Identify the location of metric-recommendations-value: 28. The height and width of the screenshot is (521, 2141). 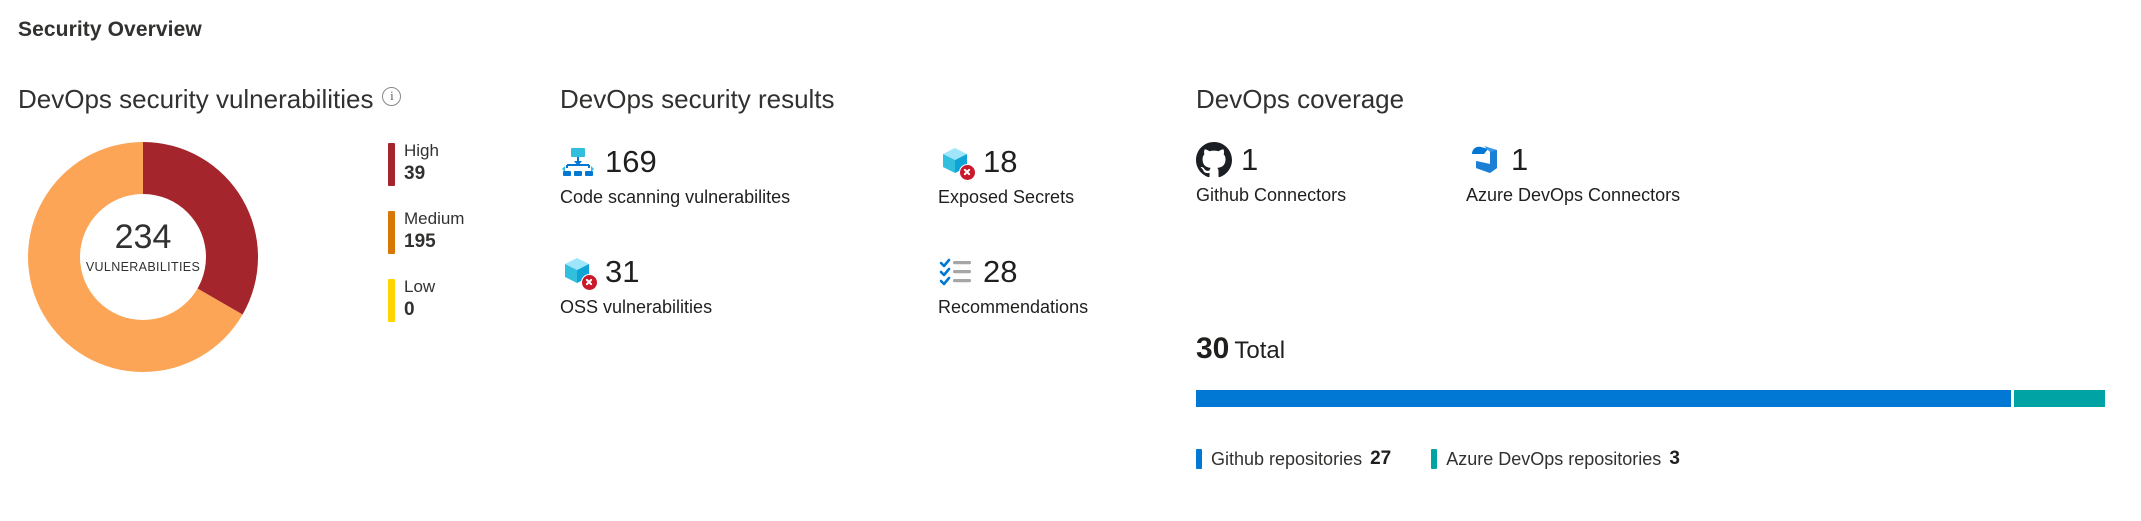
(1000, 271).